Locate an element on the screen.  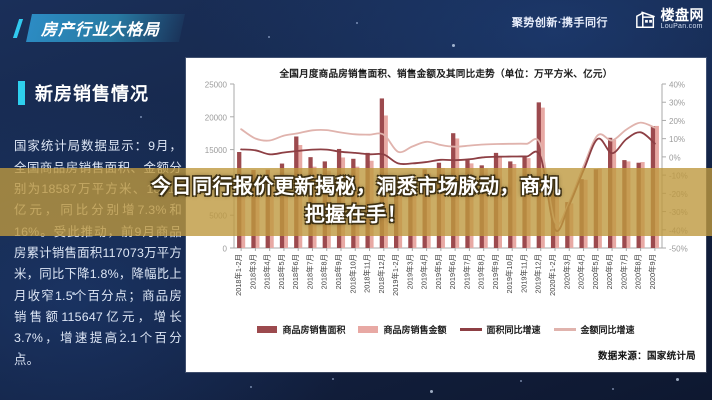
brand-name: 楼盘网 is located at coordinates (682, 15).